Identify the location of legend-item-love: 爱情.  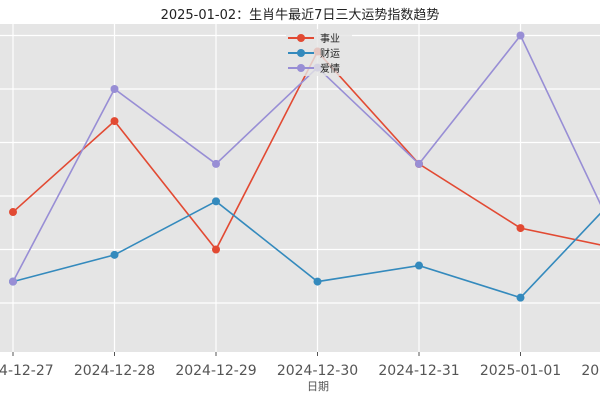
(319, 67).